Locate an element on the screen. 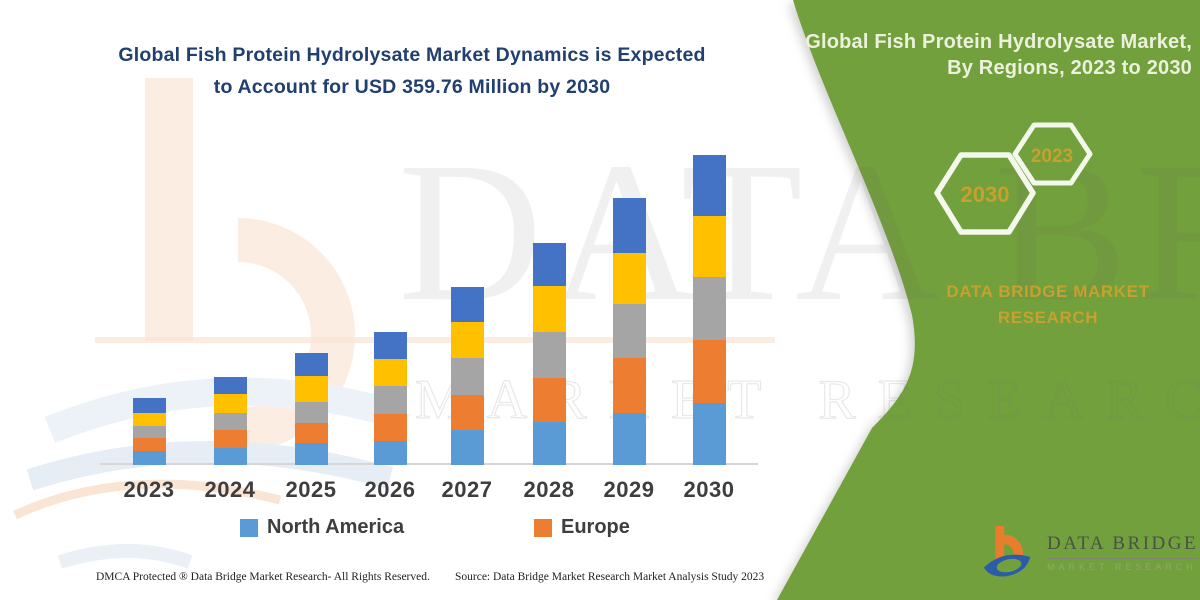 The image size is (1200, 600). north-america-swatch-icon is located at coordinates (249, 527).